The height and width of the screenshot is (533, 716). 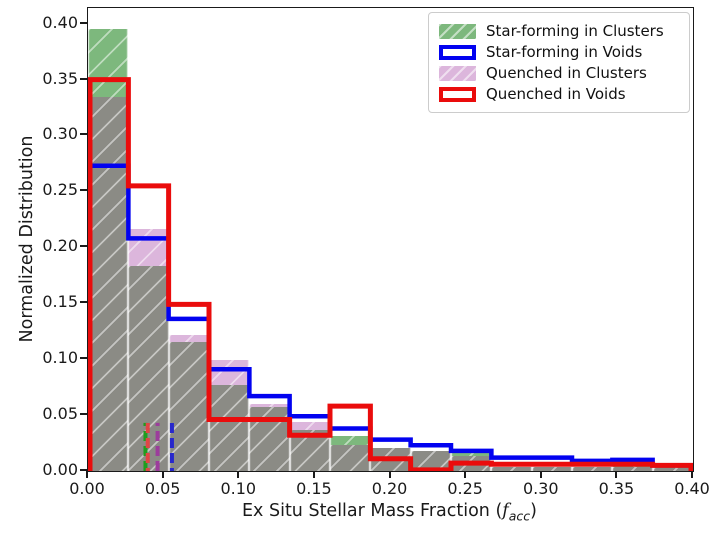 I want to click on legend-entry: Star-forming in Voids, so click(x=559, y=52).